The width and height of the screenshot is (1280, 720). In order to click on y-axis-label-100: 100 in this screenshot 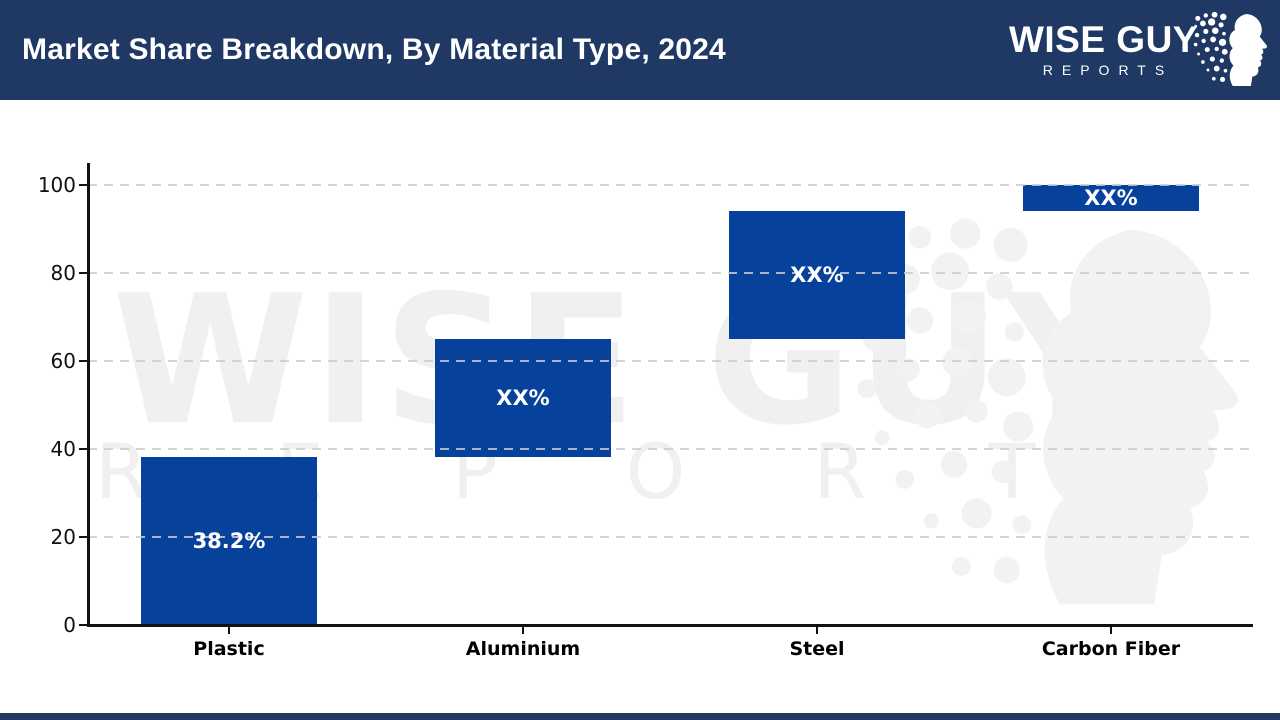, I will do `click(56, 185)`.